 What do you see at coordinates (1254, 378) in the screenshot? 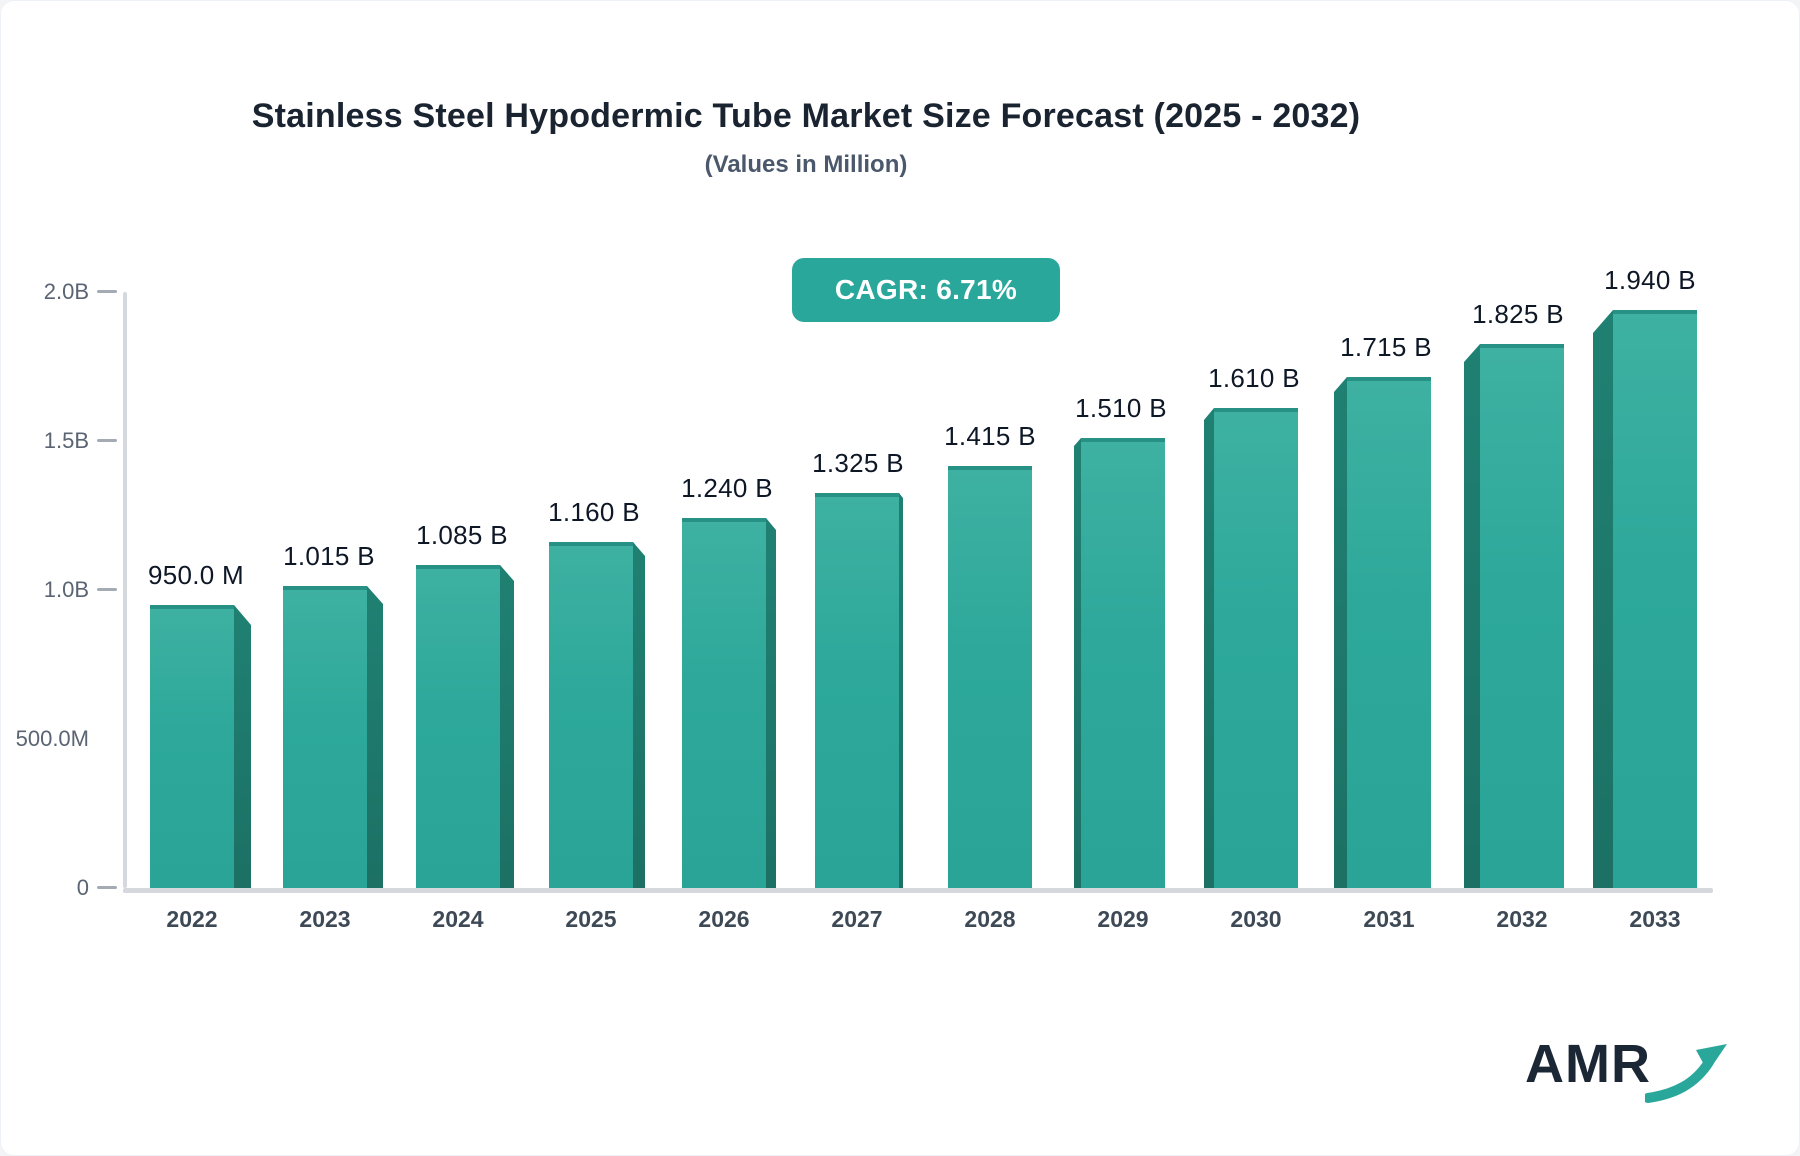
I see `bar-value-label: 1.610 B` at bounding box center [1254, 378].